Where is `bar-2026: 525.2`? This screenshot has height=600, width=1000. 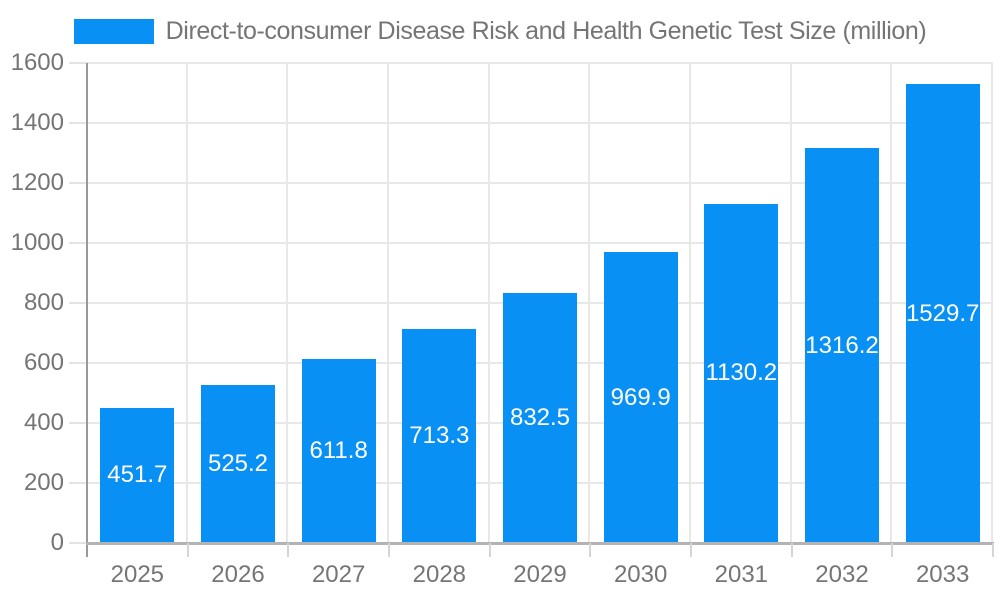 bar-2026: 525.2 is located at coordinates (238, 464).